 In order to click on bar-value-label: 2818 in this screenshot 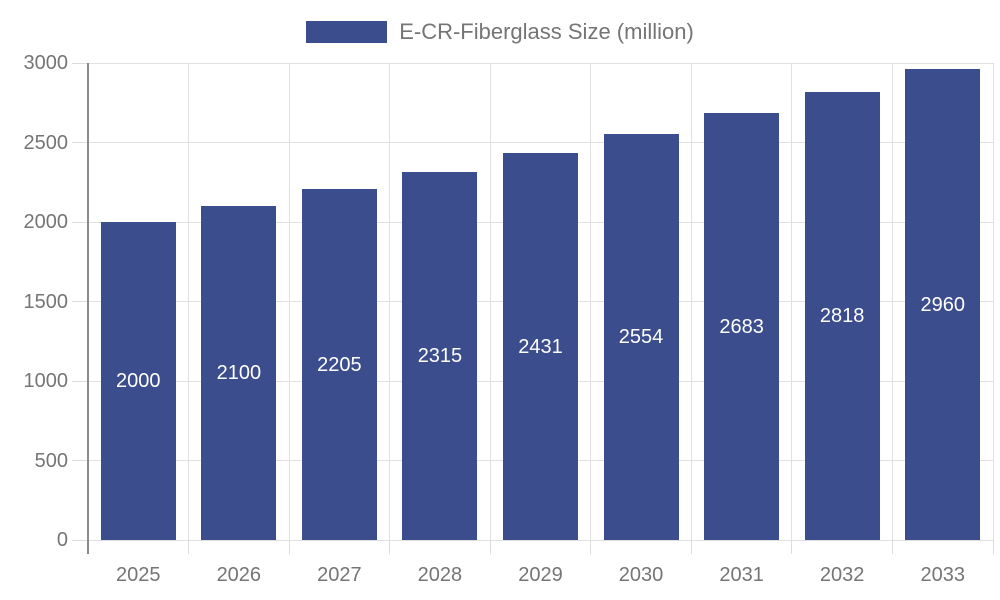, I will do `click(842, 315)`.